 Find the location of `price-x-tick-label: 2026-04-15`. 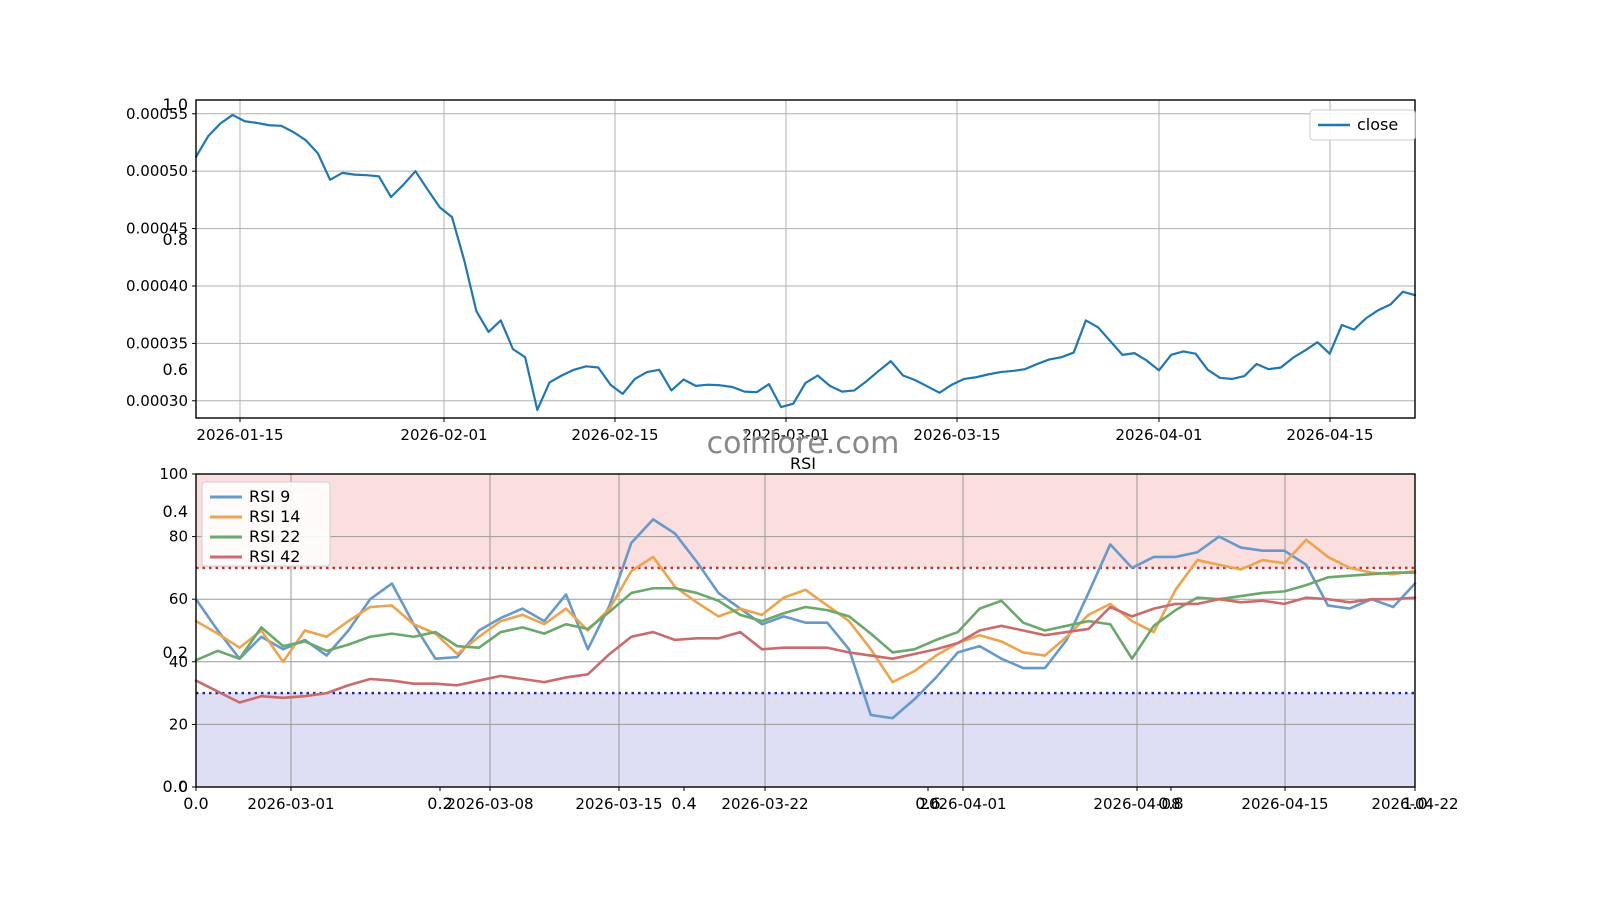

price-x-tick-label: 2026-04-15 is located at coordinates (1329, 435).